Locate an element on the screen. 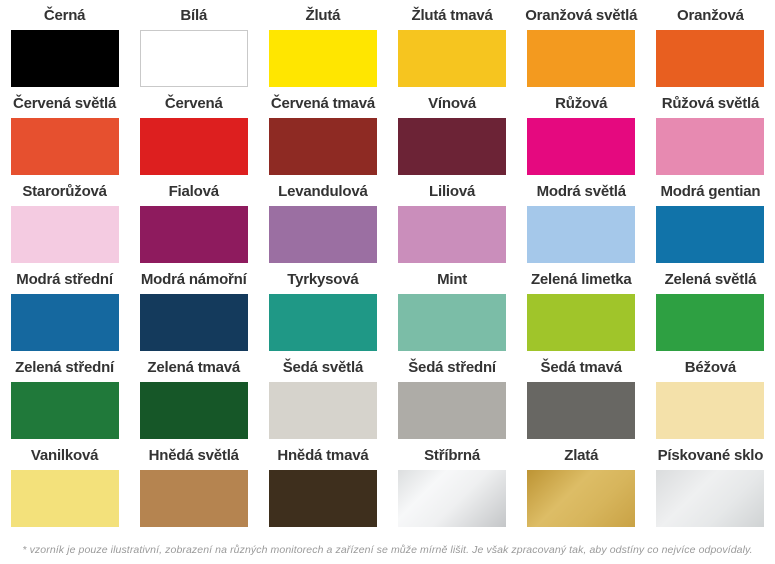 Image resolution: width=775 pixels, height=564 pixels. color-swatch-cell: Červená is located at coordinates (193, 138).